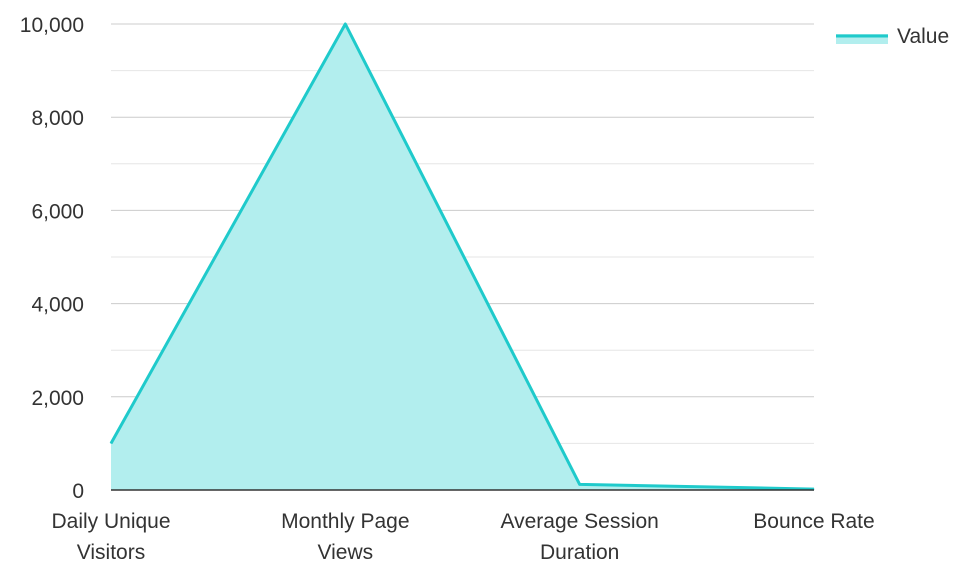  I want to click on y-tick-label: 6,000, so click(57, 211).